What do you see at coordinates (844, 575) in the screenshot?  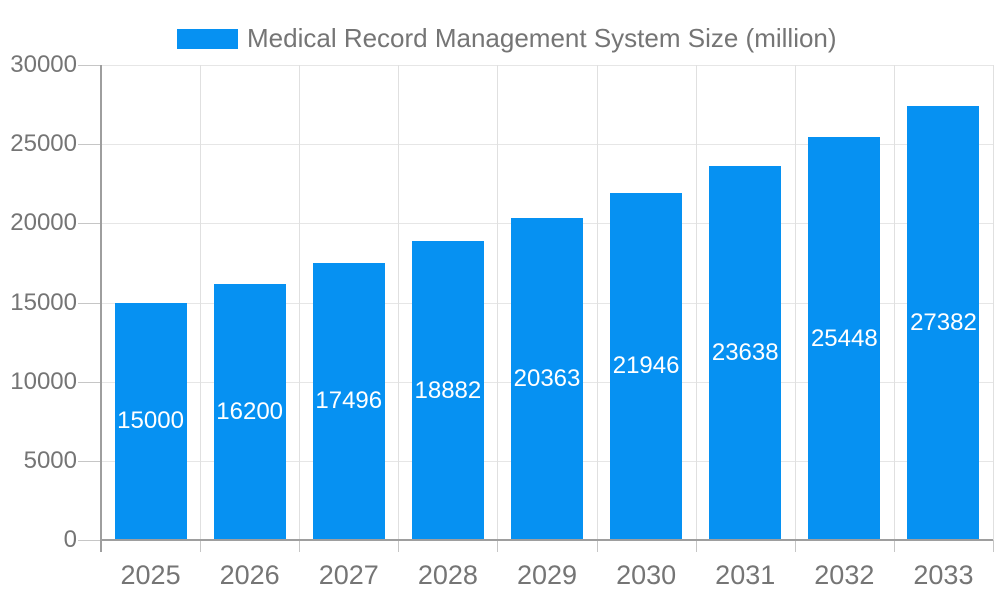 I see `x-axis-label: 2032` at bounding box center [844, 575].